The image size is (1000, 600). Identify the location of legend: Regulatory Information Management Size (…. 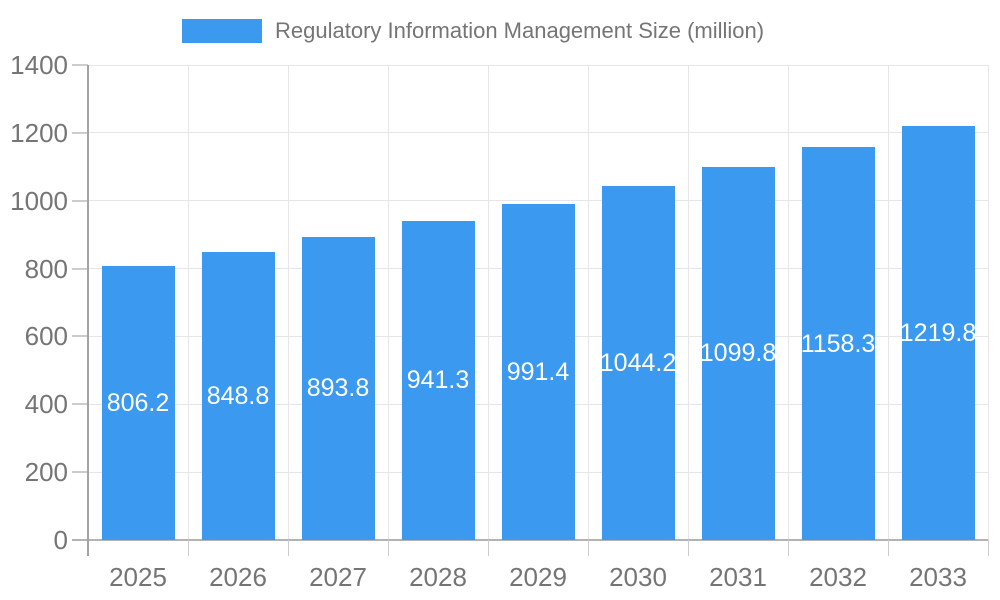
(473, 31).